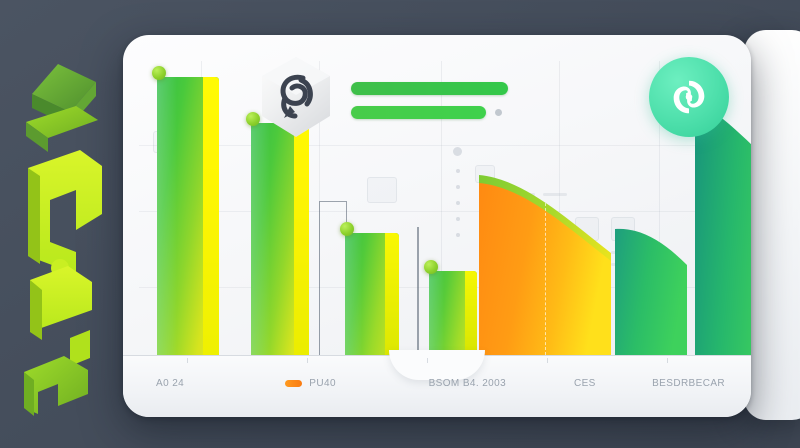  Describe the element at coordinates (57, 373) in the screenshot. I see `brand-glyph-bottom` at that location.